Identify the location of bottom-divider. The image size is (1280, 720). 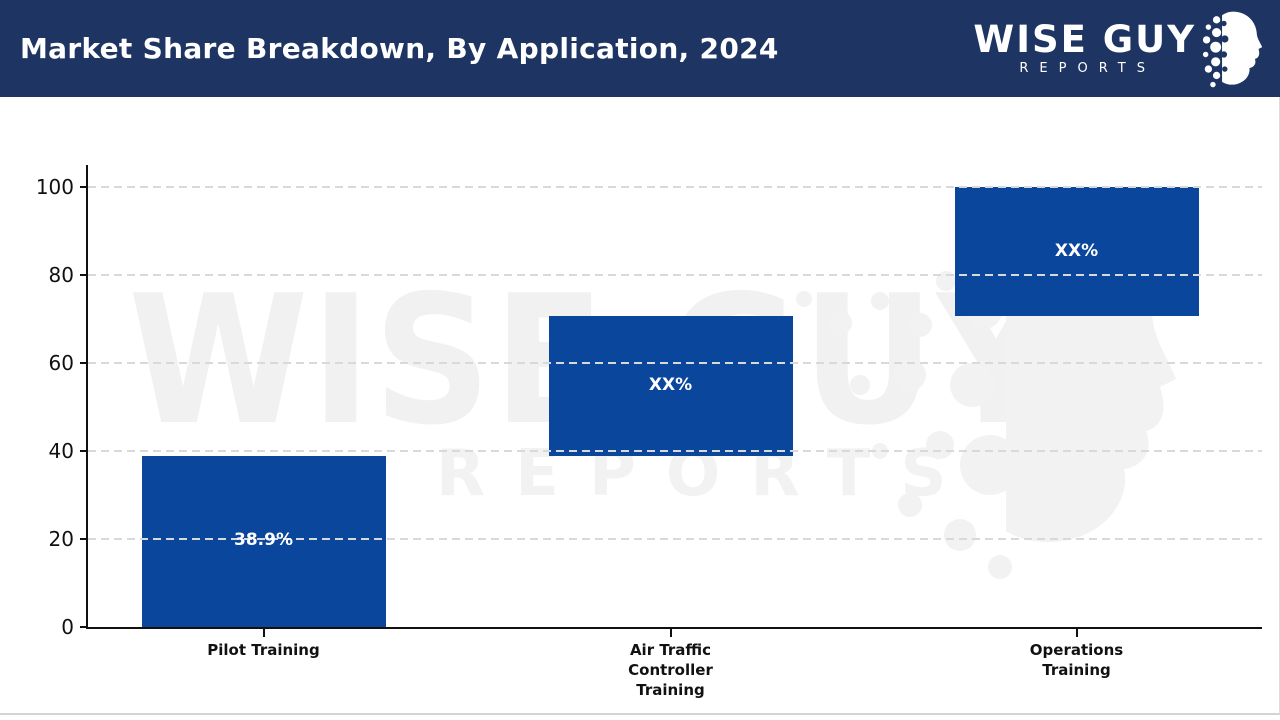
(640, 714).